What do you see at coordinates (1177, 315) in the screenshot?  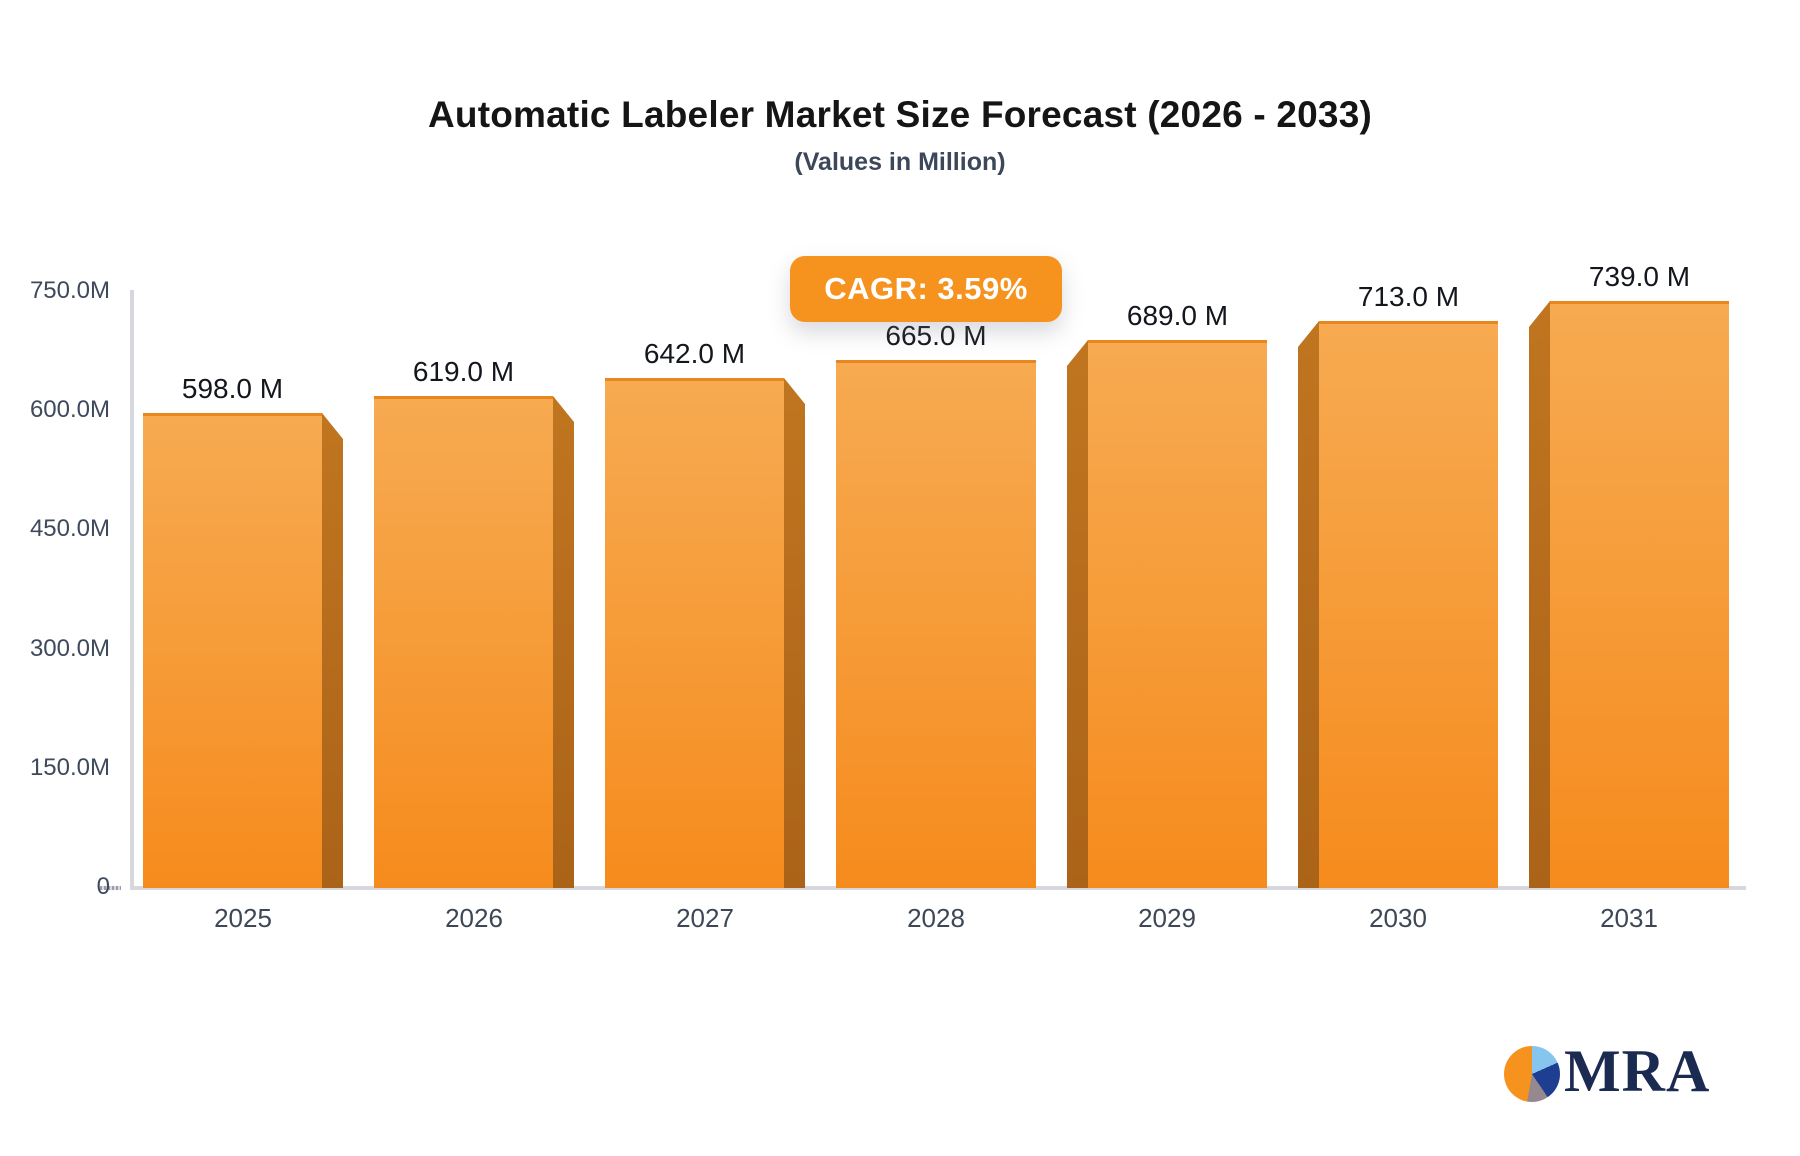 I see `bar-value-label: 689.0 M` at bounding box center [1177, 315].